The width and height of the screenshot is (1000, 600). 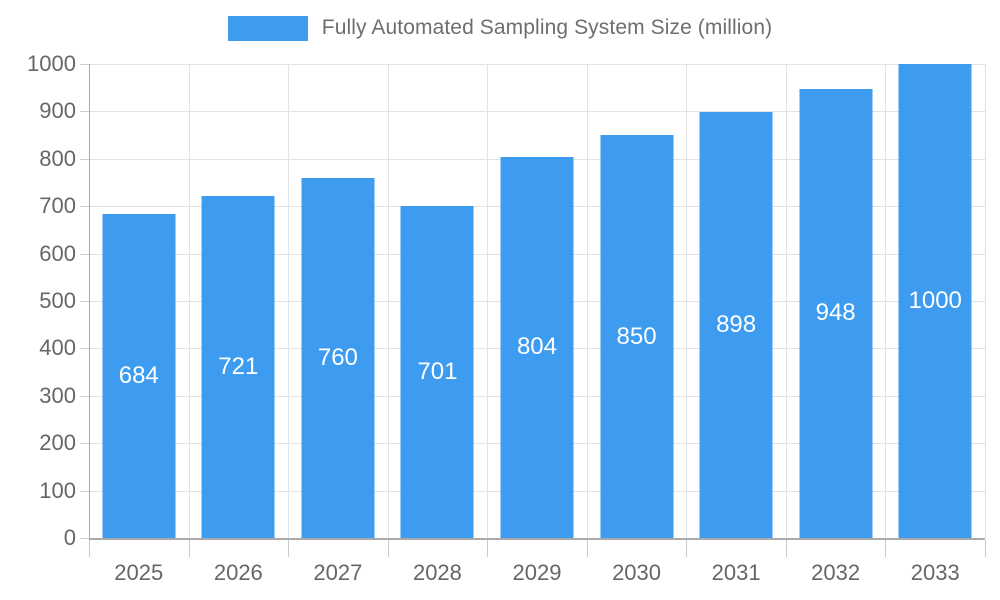 I want to click on bar: 721, so click(x=238, y=367).